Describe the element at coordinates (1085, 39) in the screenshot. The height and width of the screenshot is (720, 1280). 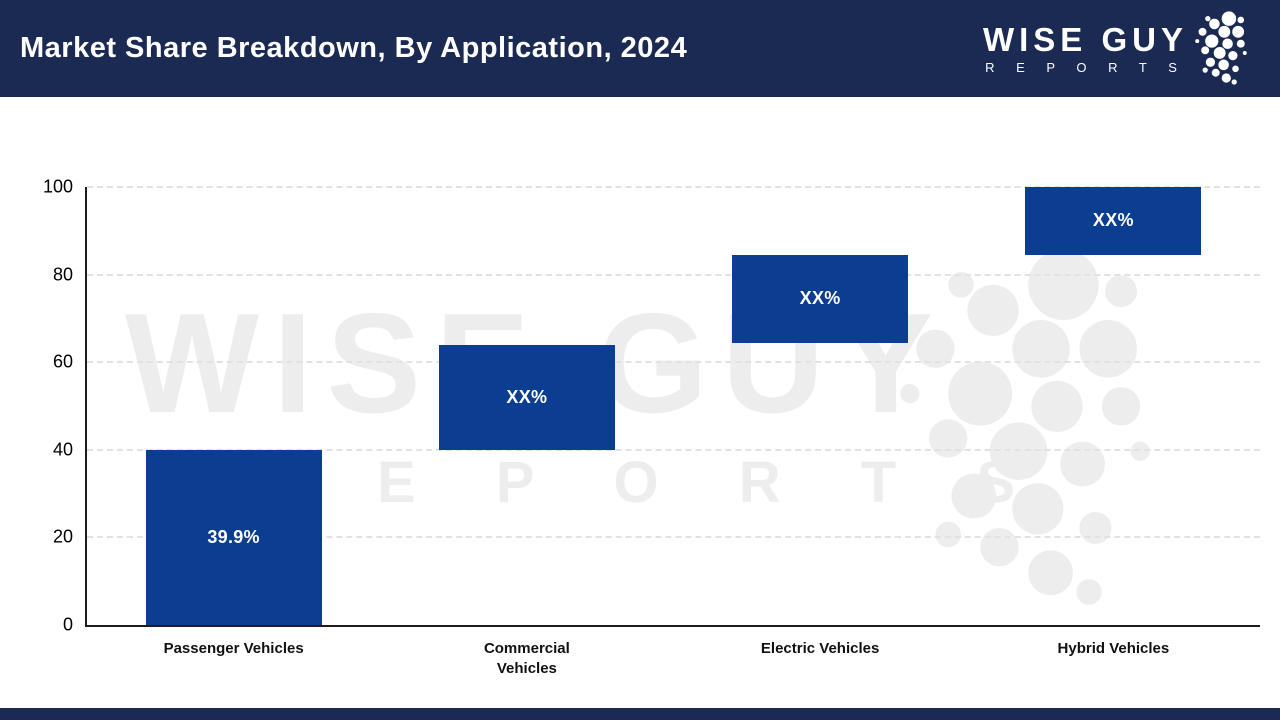
I see `brand-name: WISE GUY` at that location.